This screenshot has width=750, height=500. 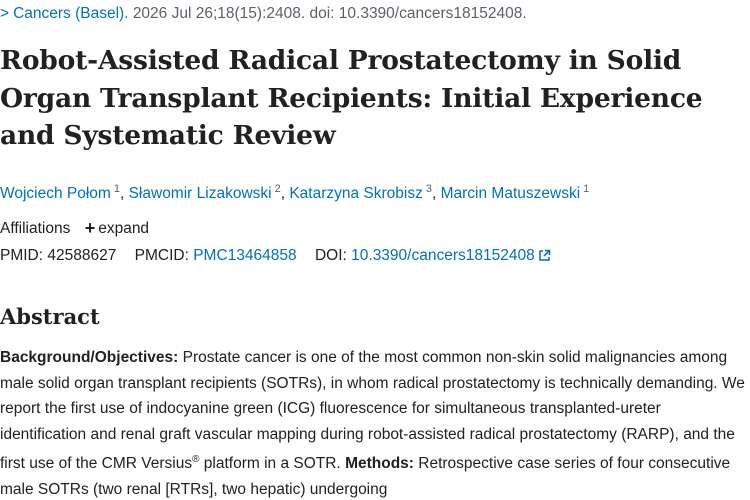 What do you see at coordinates (379, 464) in the screenshot?
I see `methods-label: Methods:` at bounding box center [379, 464].